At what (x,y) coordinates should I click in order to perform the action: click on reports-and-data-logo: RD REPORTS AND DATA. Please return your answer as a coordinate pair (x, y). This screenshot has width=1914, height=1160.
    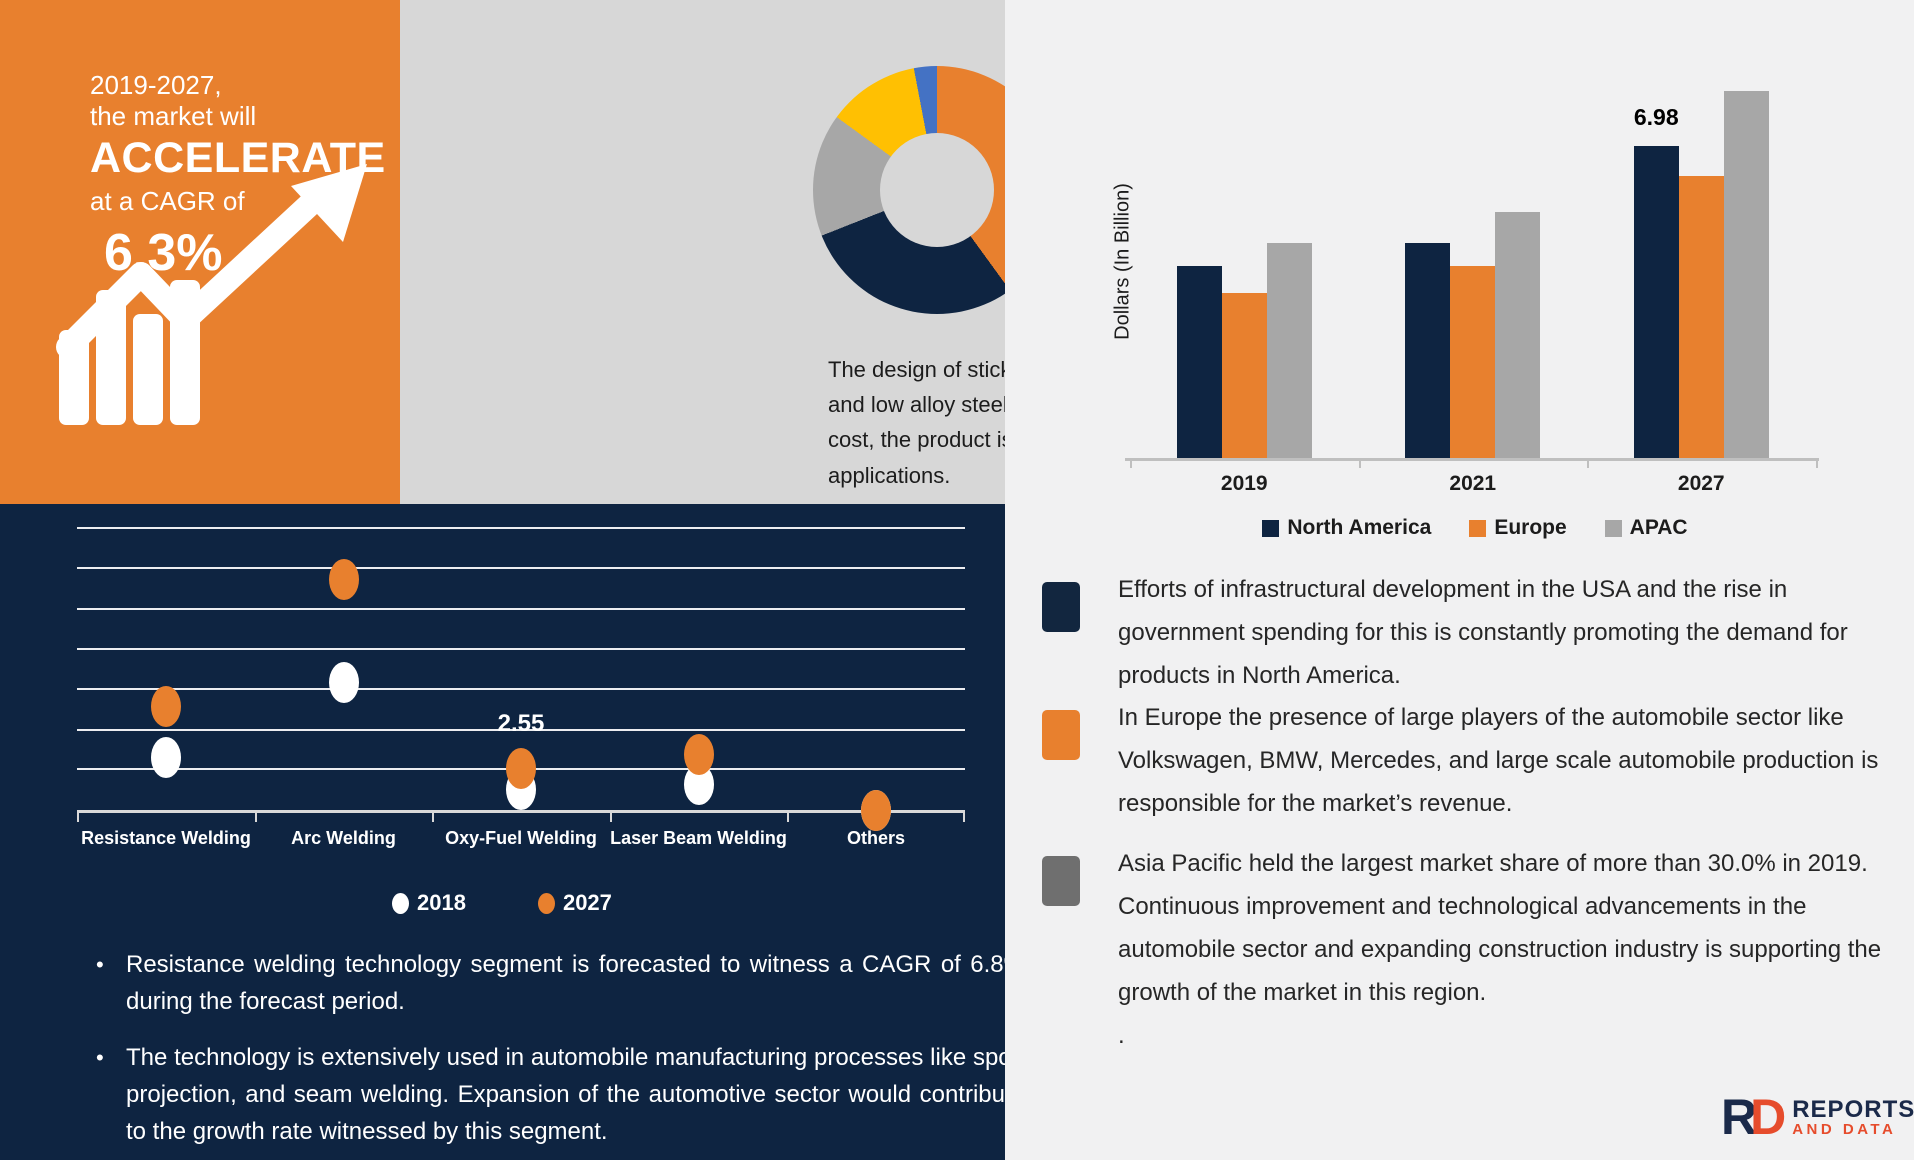
    Looking at the image, I should click on (1817, 1117).